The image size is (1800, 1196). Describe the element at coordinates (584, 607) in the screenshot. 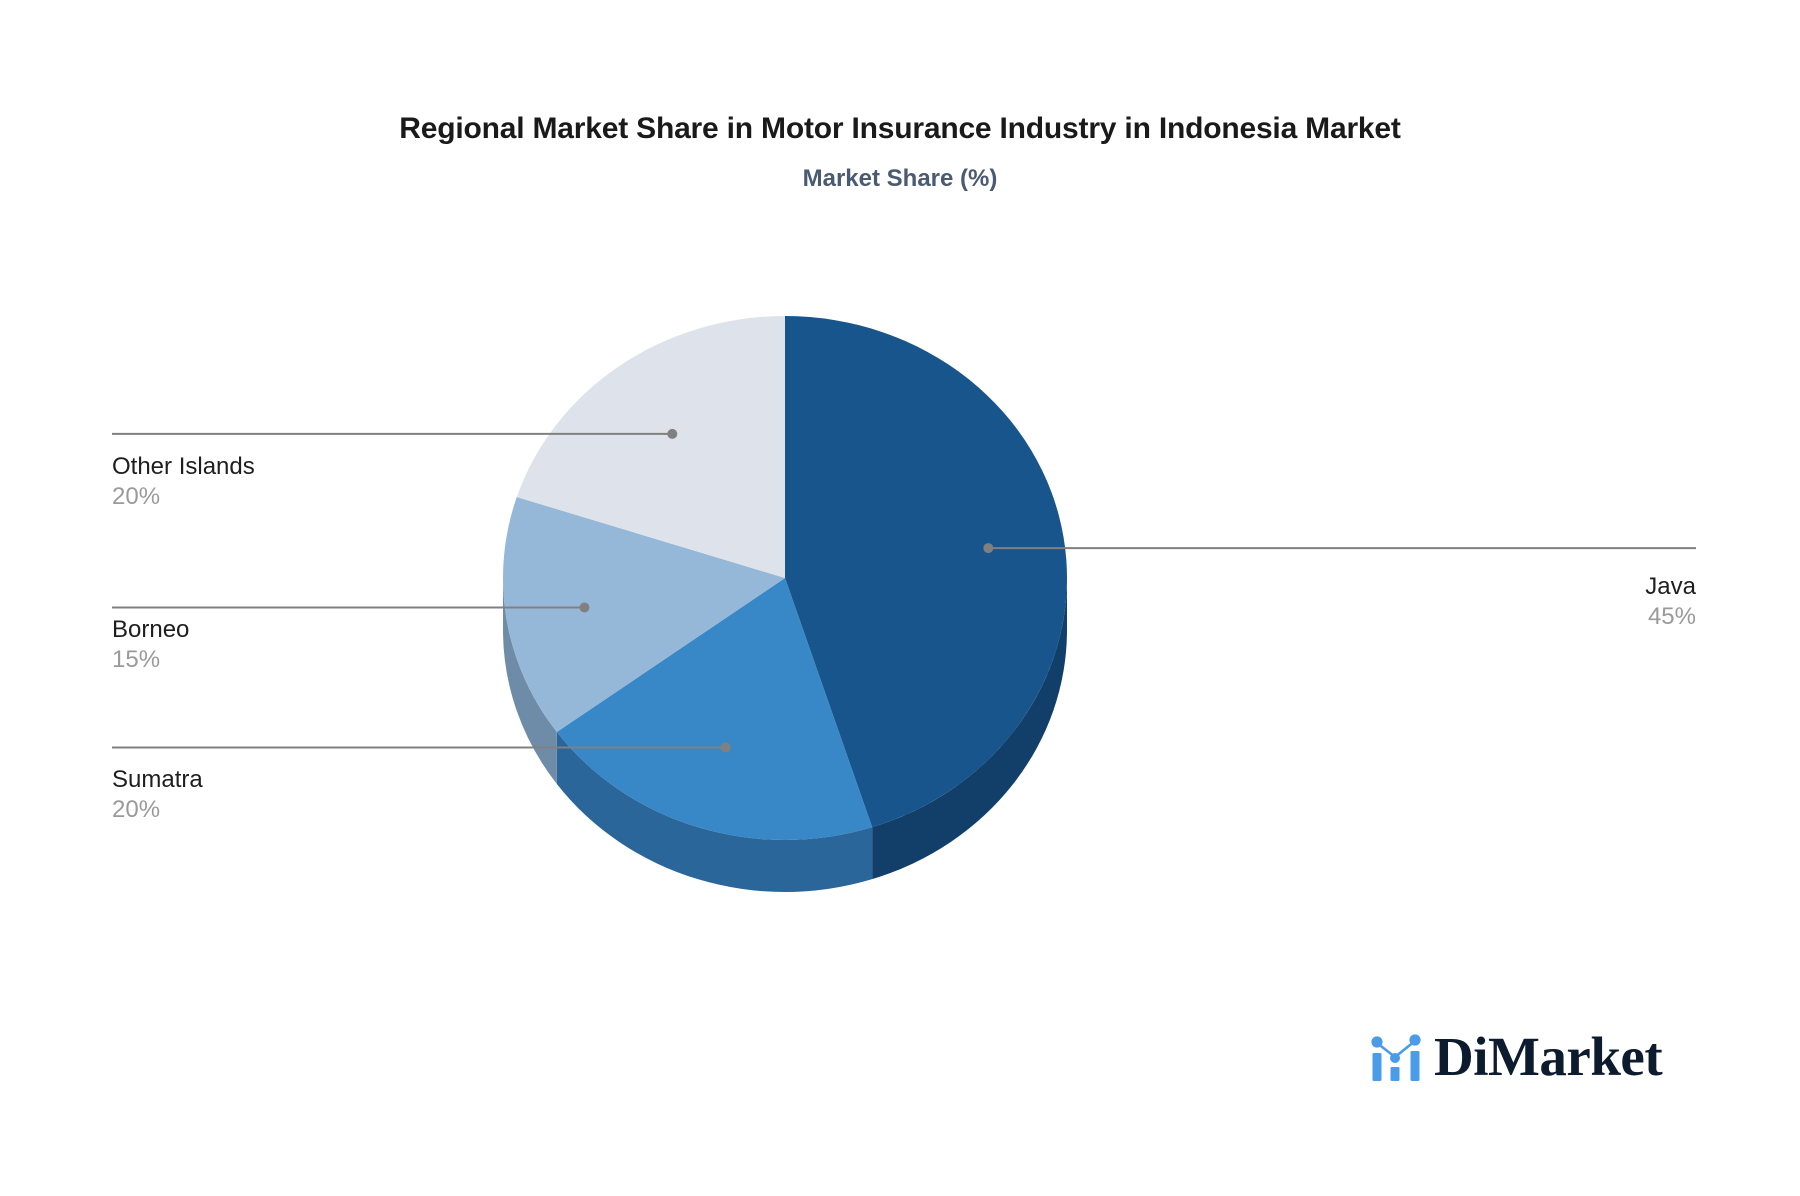

I see `leader-dot-borneo` at that location.